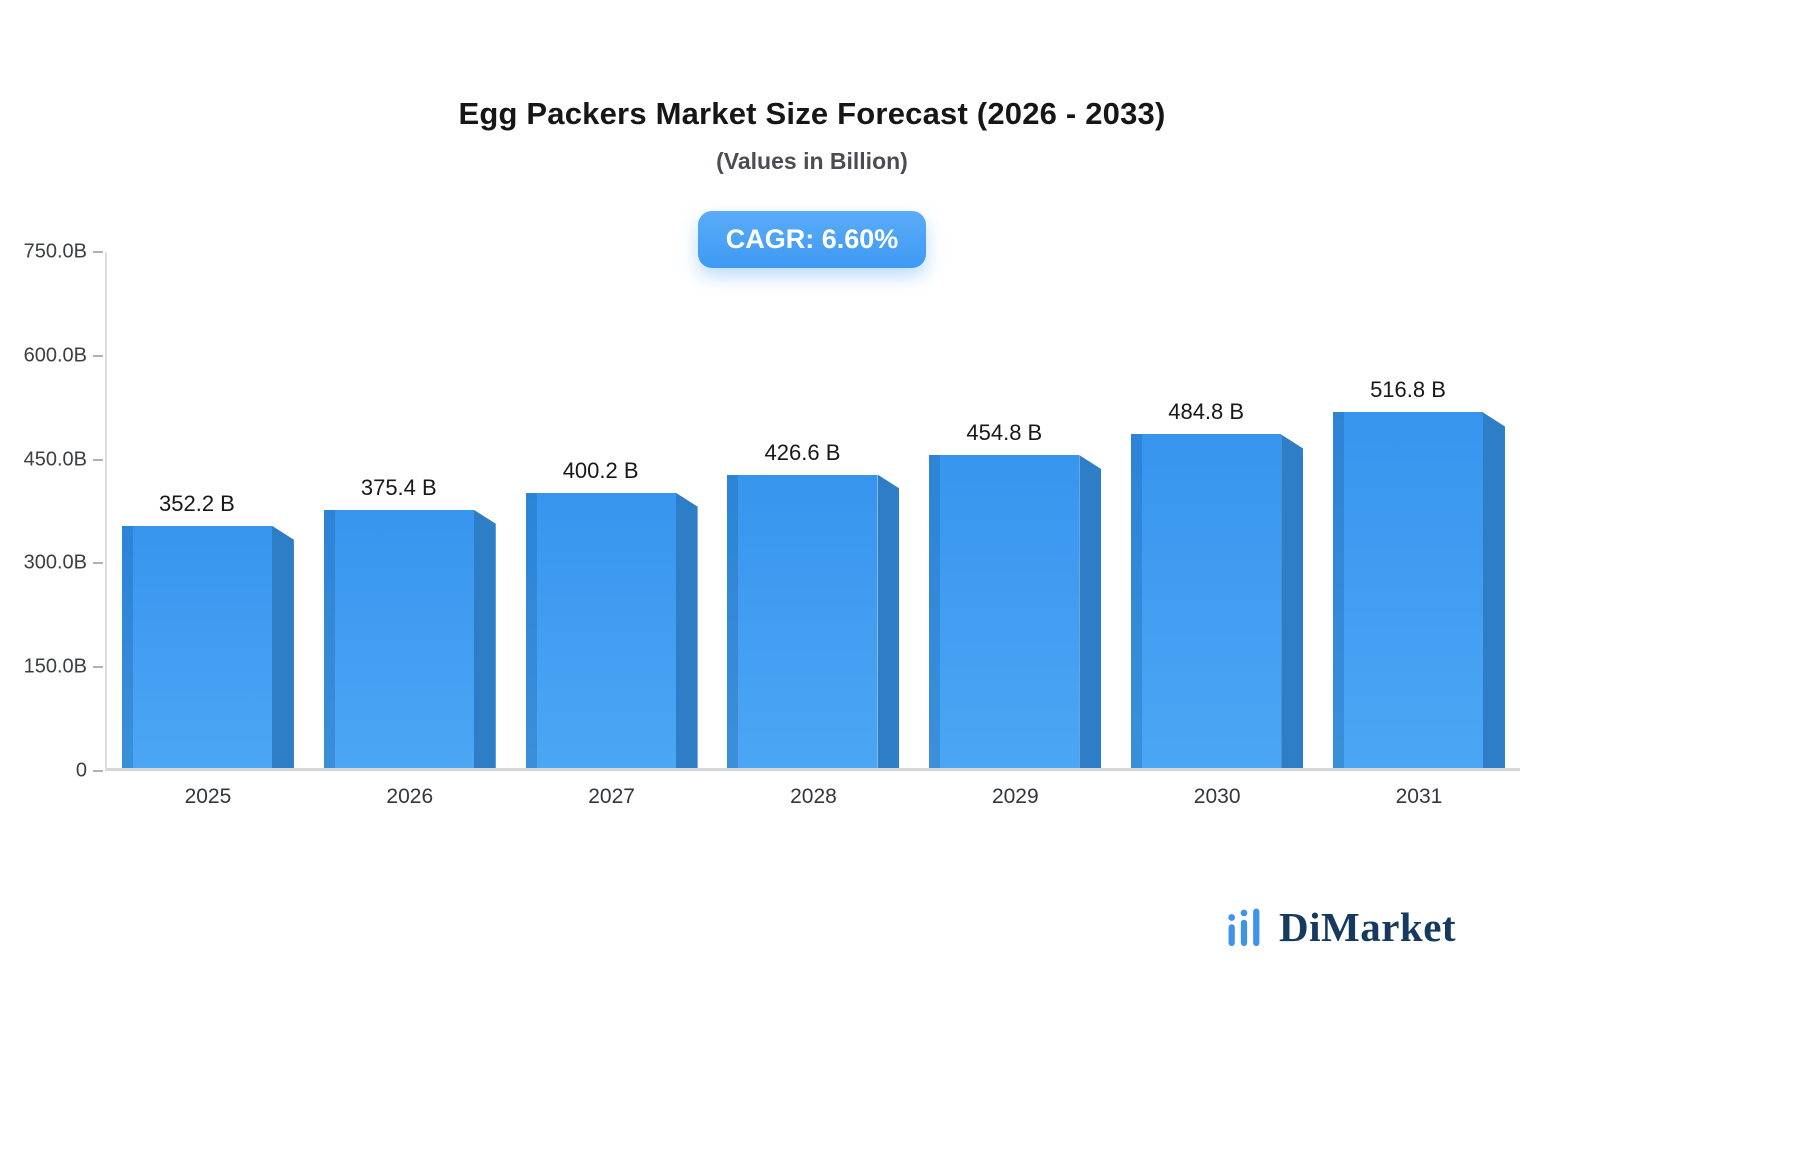  I want to click on bar-value-label: 484.8 B, so click(1206, 412).